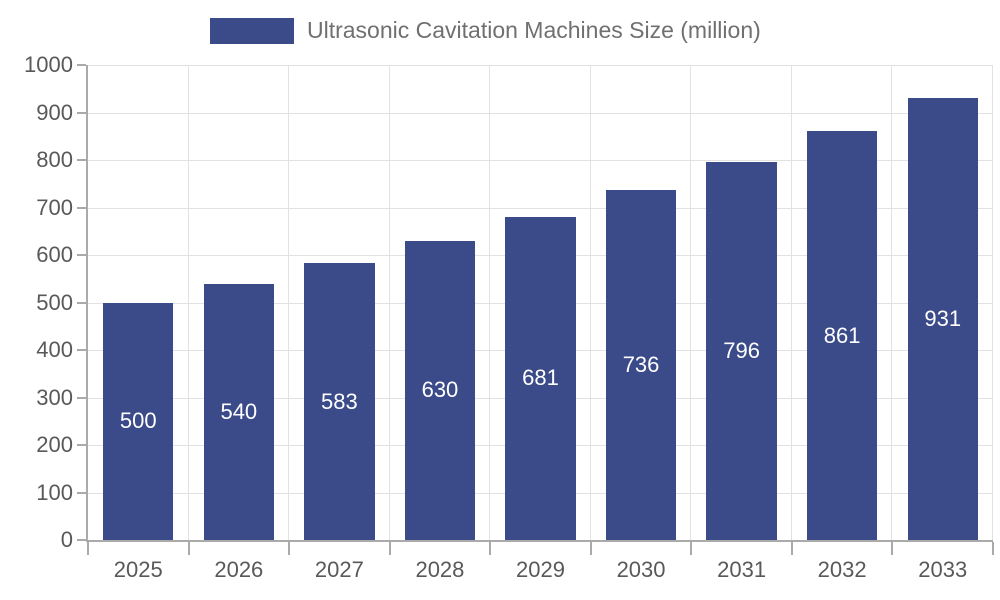  Describe the element at coordinates (87, 303) in the screenshot. I see `y-axis-line` at that location.